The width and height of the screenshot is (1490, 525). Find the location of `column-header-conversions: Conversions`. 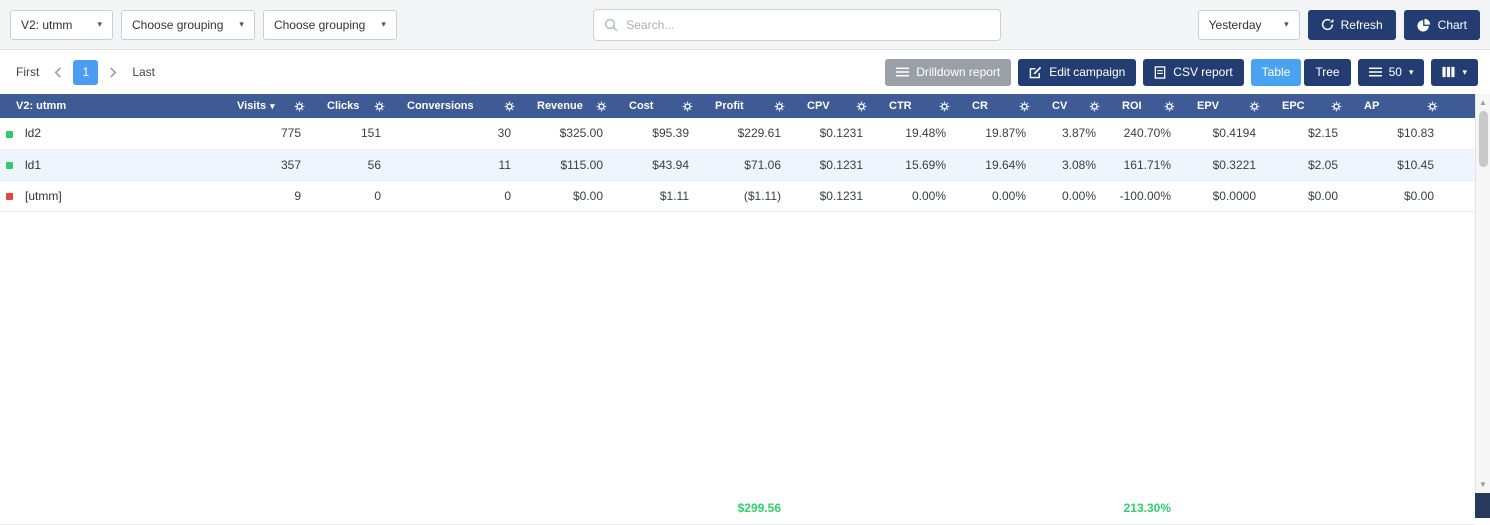

column-header-conversions: Conversions is located at coordinates (460, 106).